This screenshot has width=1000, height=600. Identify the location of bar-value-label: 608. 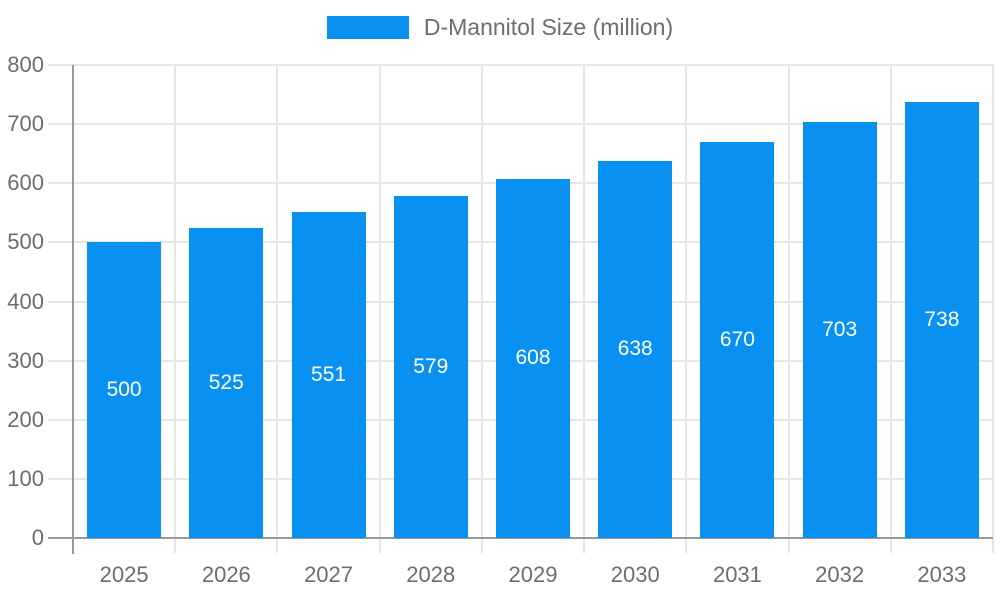
(533, 358).